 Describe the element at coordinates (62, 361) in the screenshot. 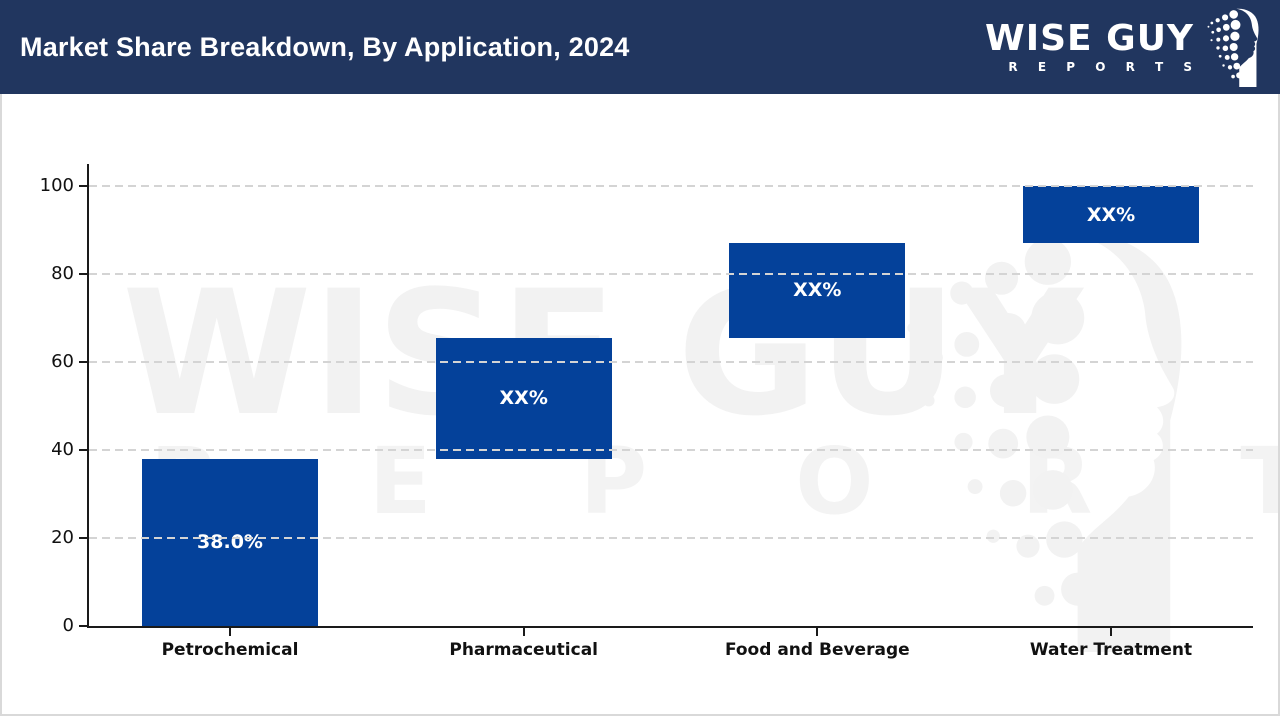

I see `y-tick-label-60: 60` at that location.